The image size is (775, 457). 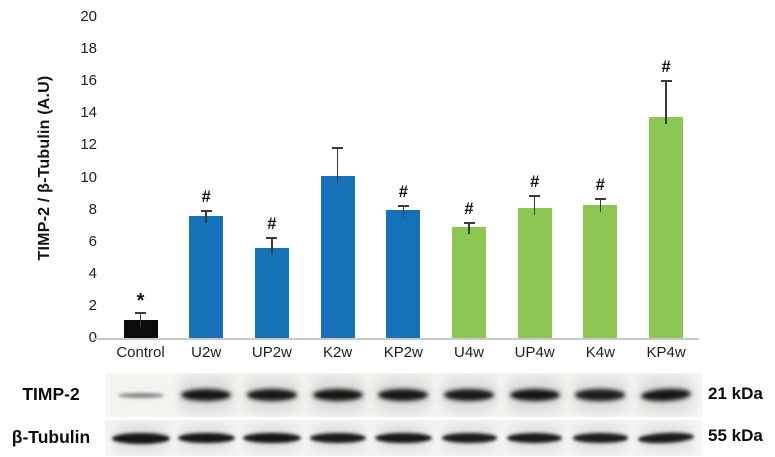 What do you see at coordinates (140, 352) in the screenshot?
I see `x-axis-label-control: Control` at bounding box center [140, 352].